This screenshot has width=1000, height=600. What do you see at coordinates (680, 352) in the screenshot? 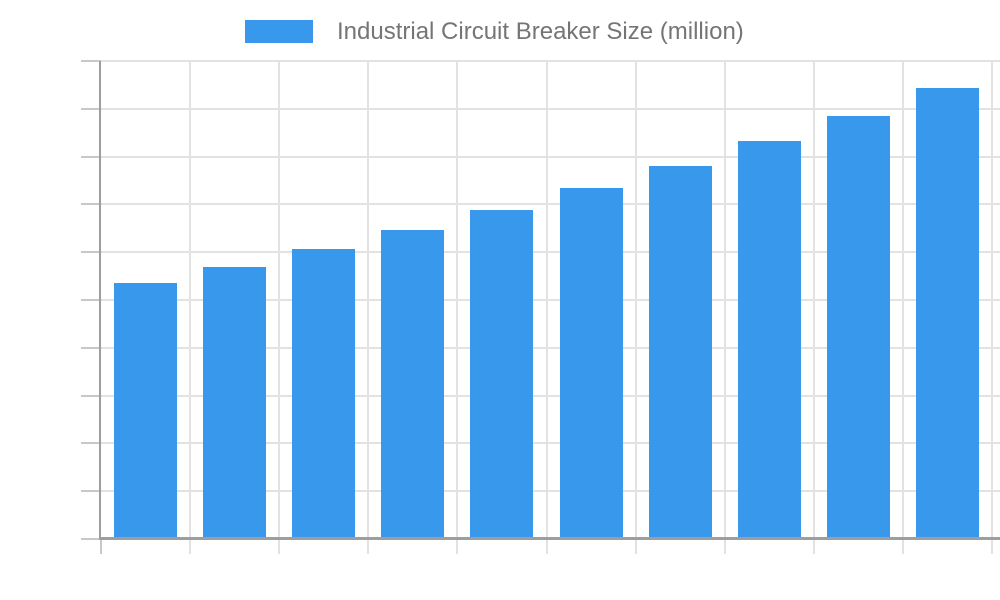
I see `bar-2030` at bounding box center [680, 352].